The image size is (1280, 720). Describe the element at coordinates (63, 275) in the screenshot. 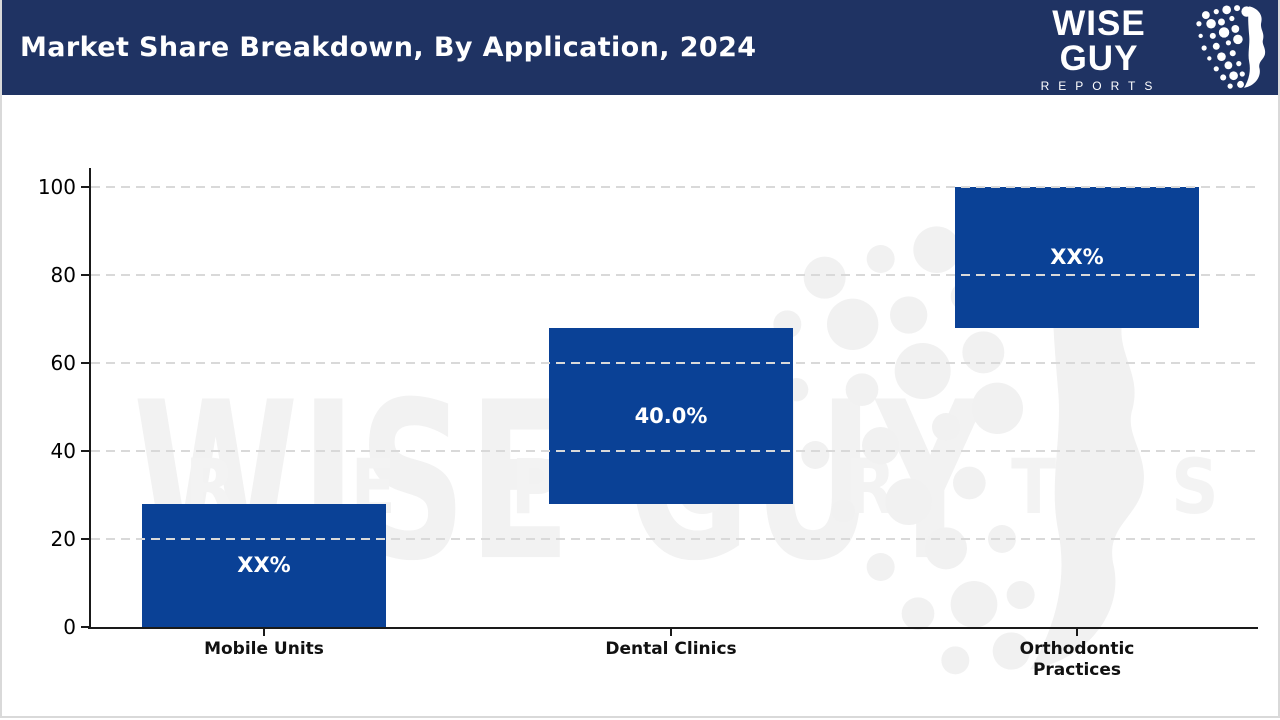

I see `y-tick-label: 80` at that location.